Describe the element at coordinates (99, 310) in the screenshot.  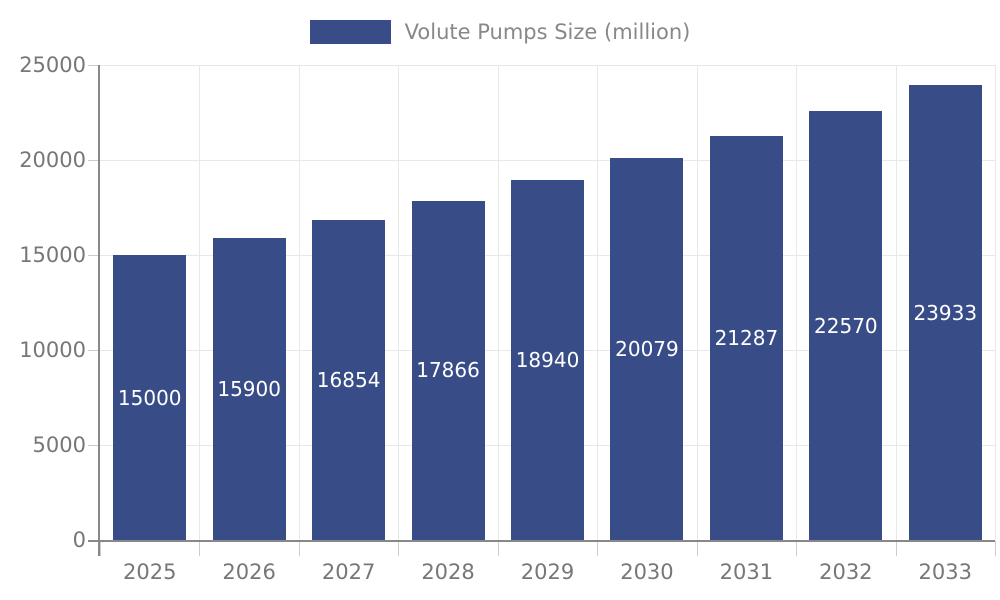
I see `y-axis-line` at that location.